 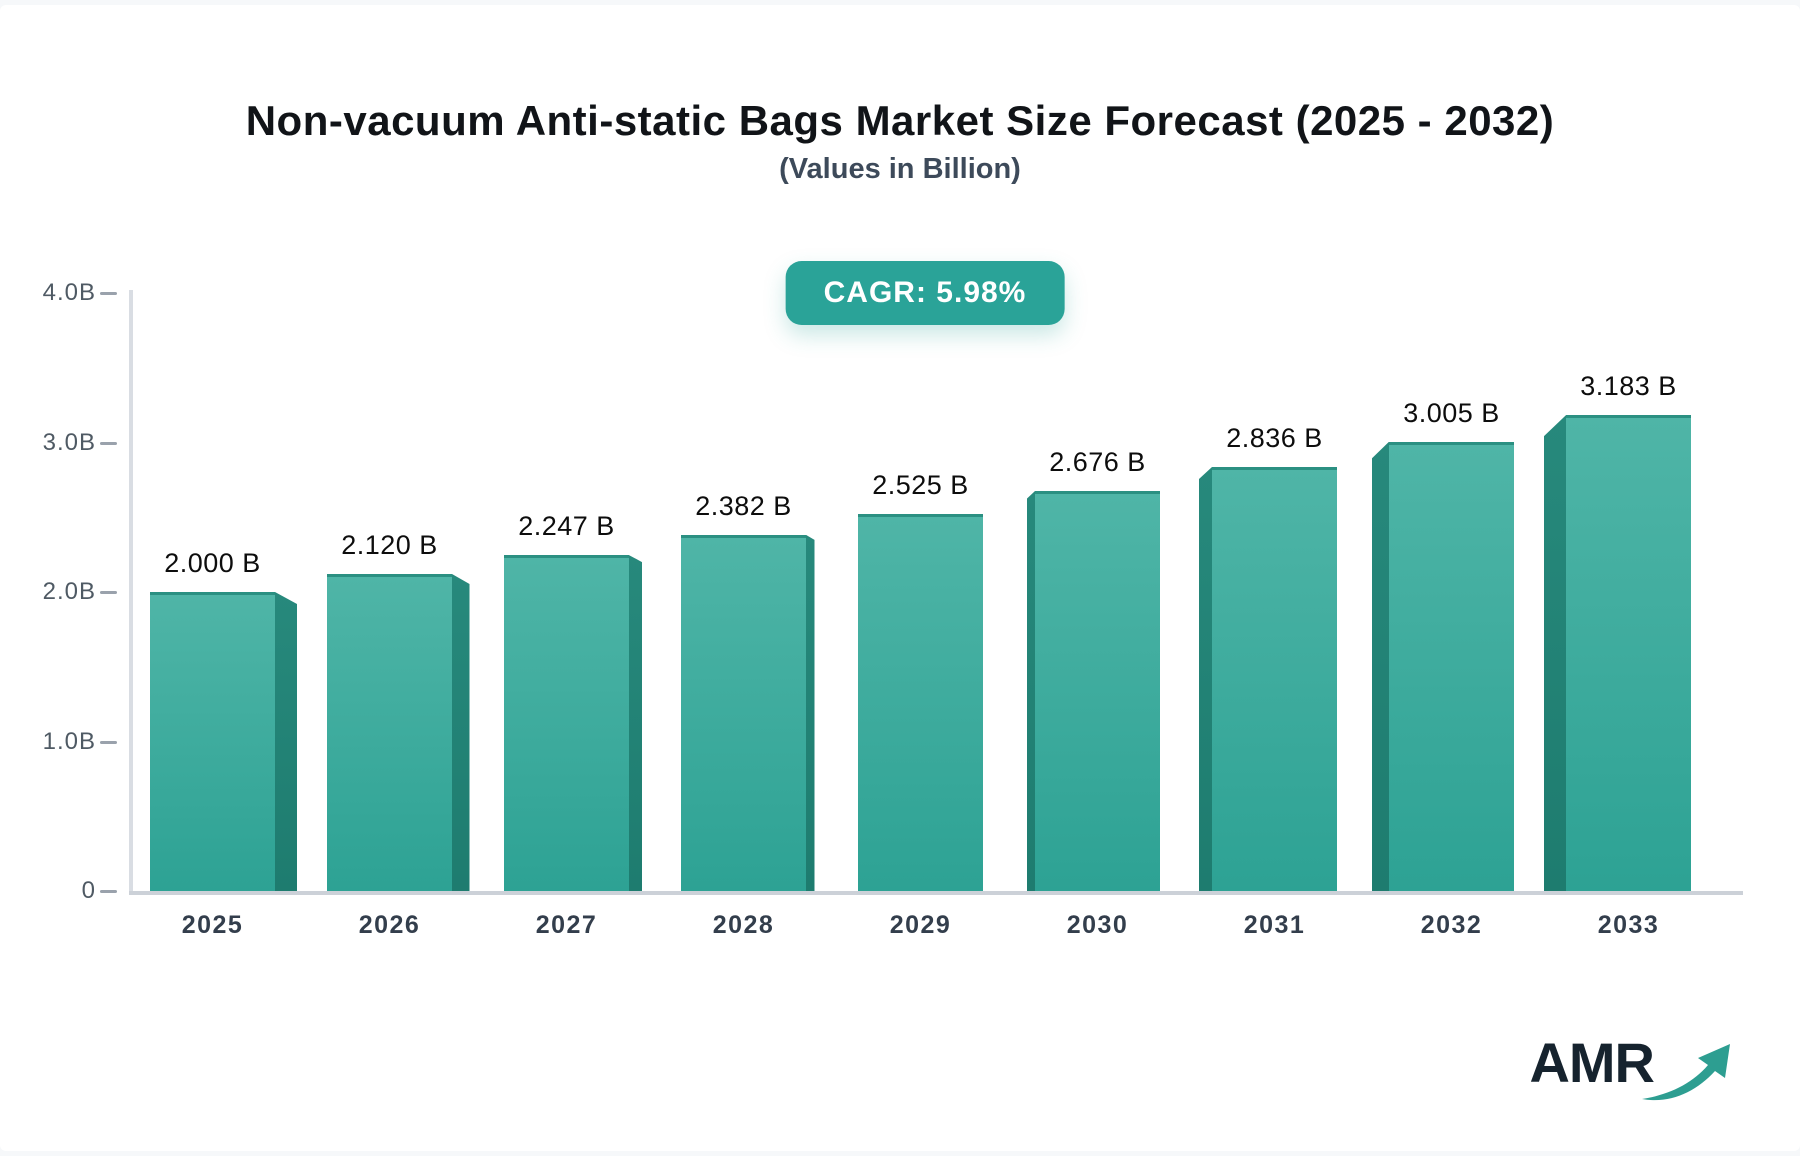 I want to click on bar-value-label: 2.120 B, so click(x=389, y=545).